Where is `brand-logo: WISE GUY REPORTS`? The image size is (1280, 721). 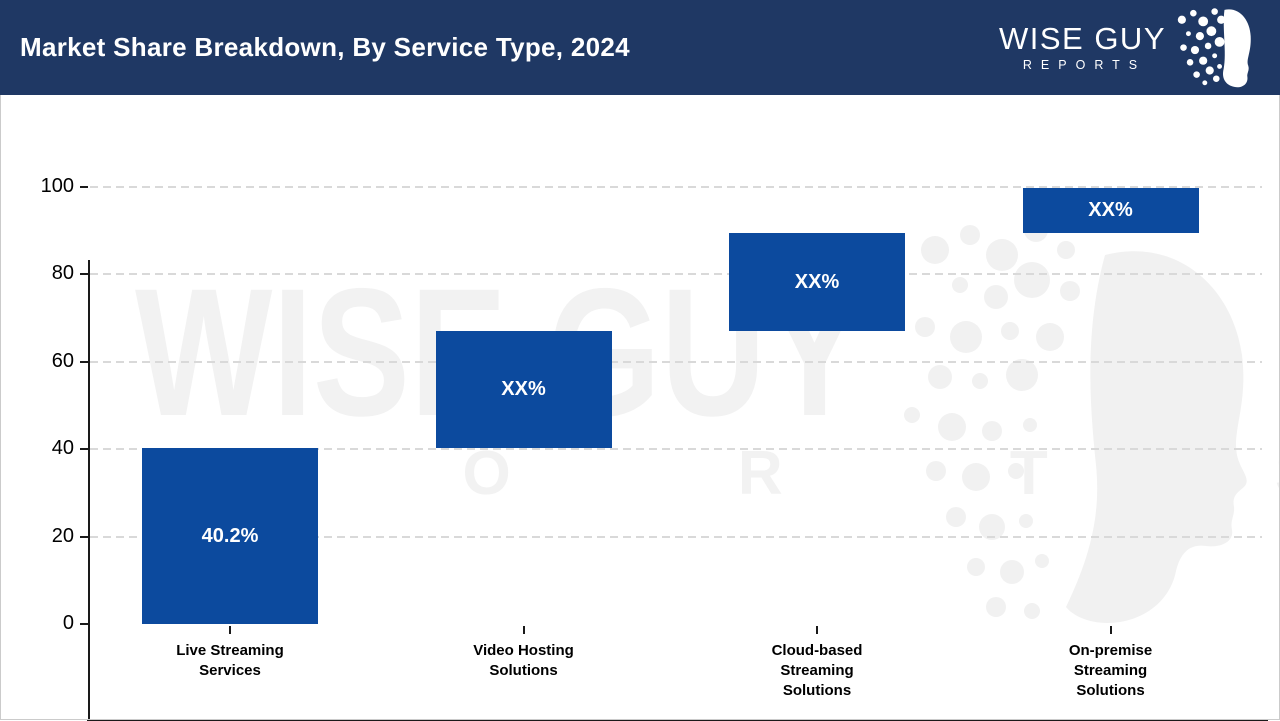
brand-logo: WISE GUY REPORTS is located at coordinates (1126, 48).